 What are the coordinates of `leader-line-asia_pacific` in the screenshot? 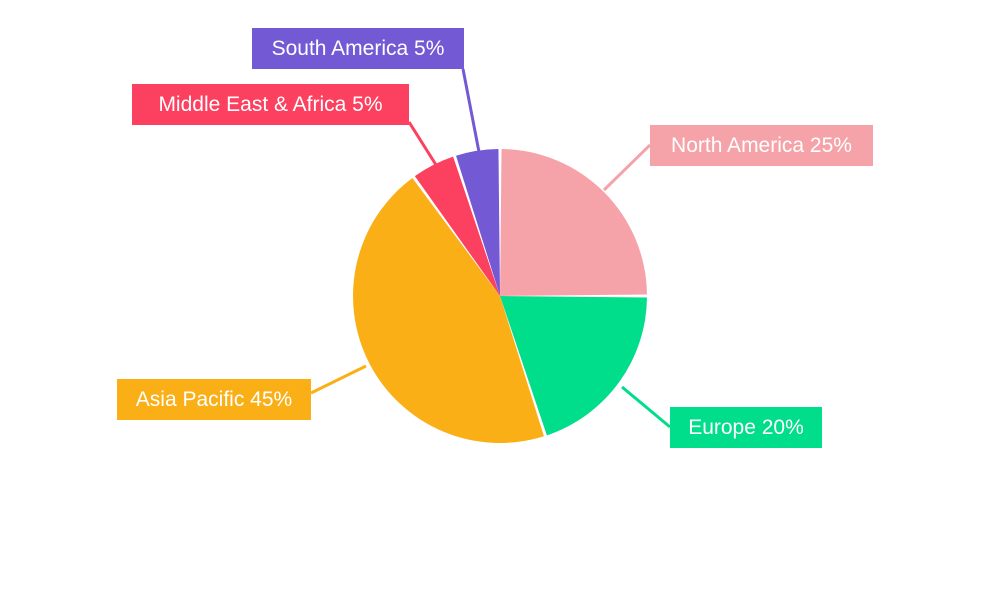 It's located at (338, 379).